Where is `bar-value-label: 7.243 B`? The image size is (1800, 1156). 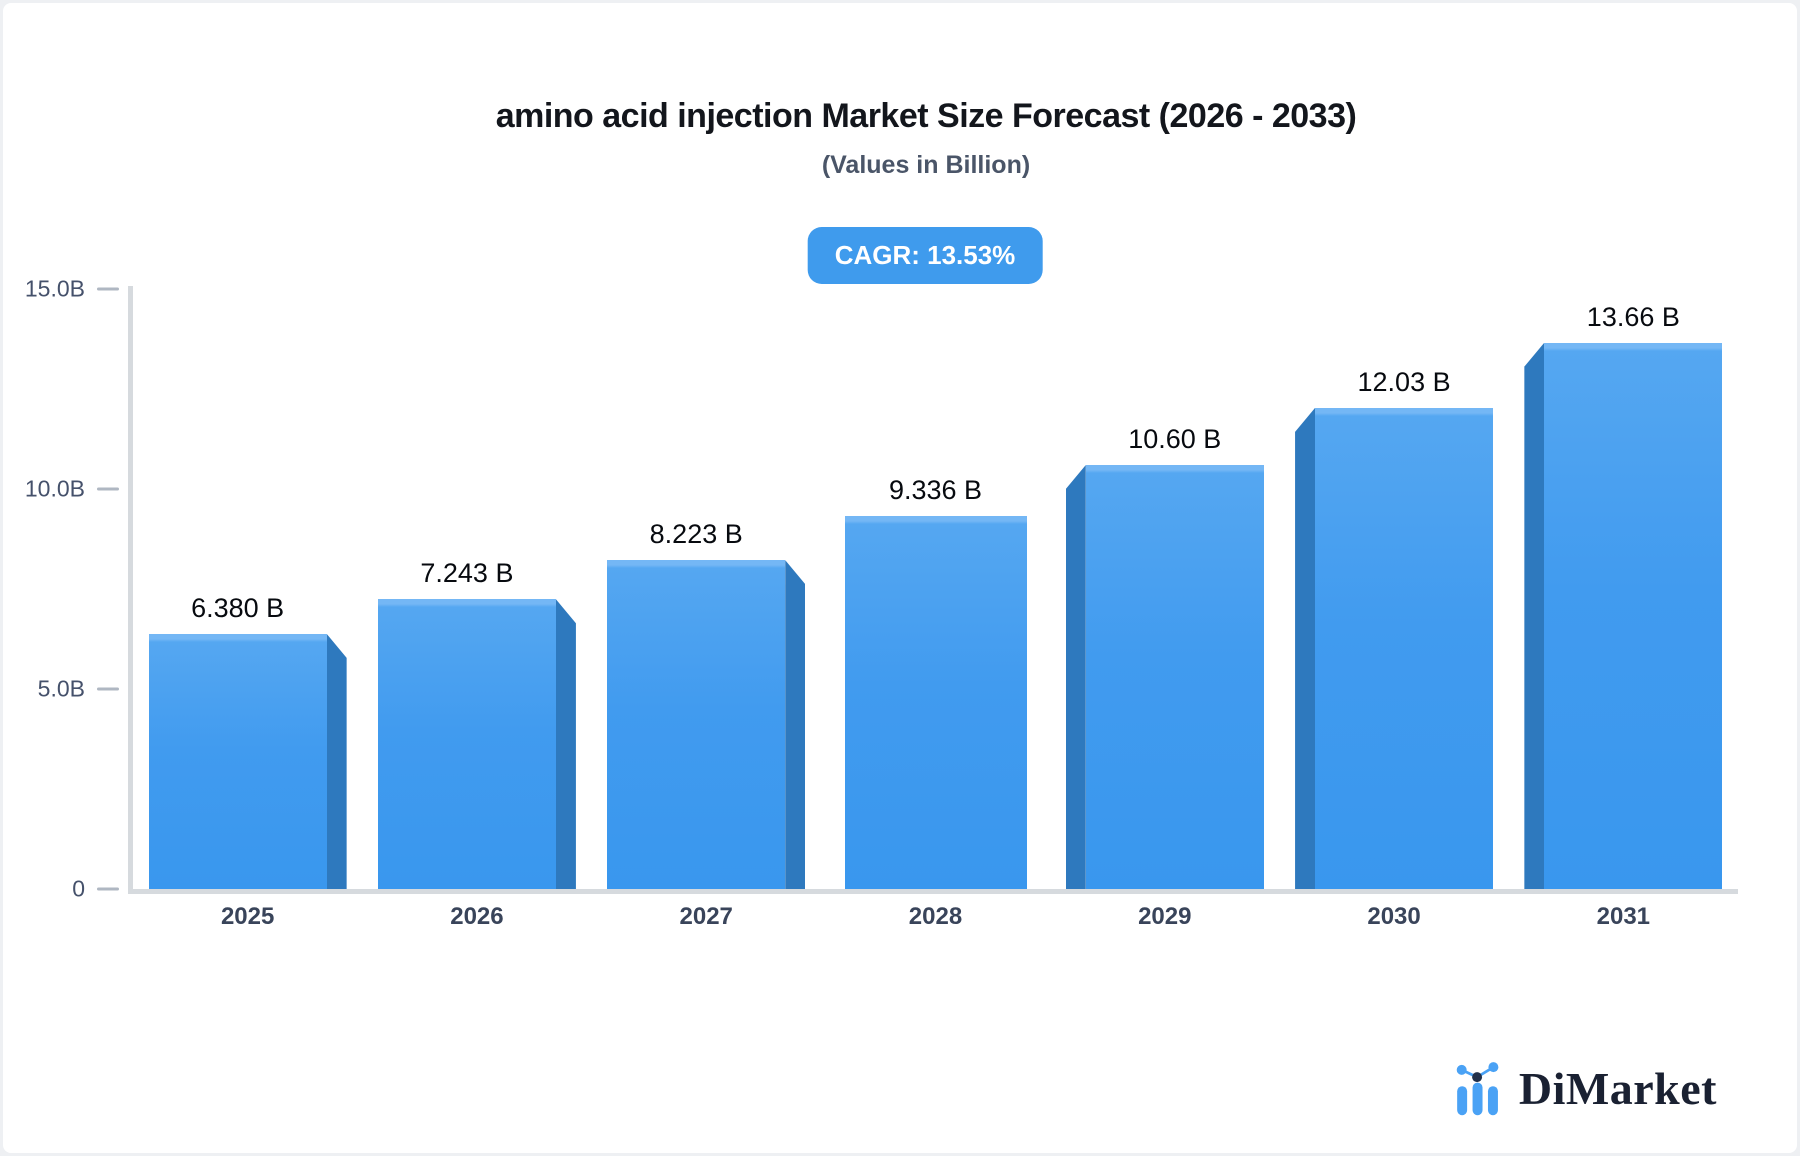 bar-value-label: 7.243 B is located at coordinates (467, 573).